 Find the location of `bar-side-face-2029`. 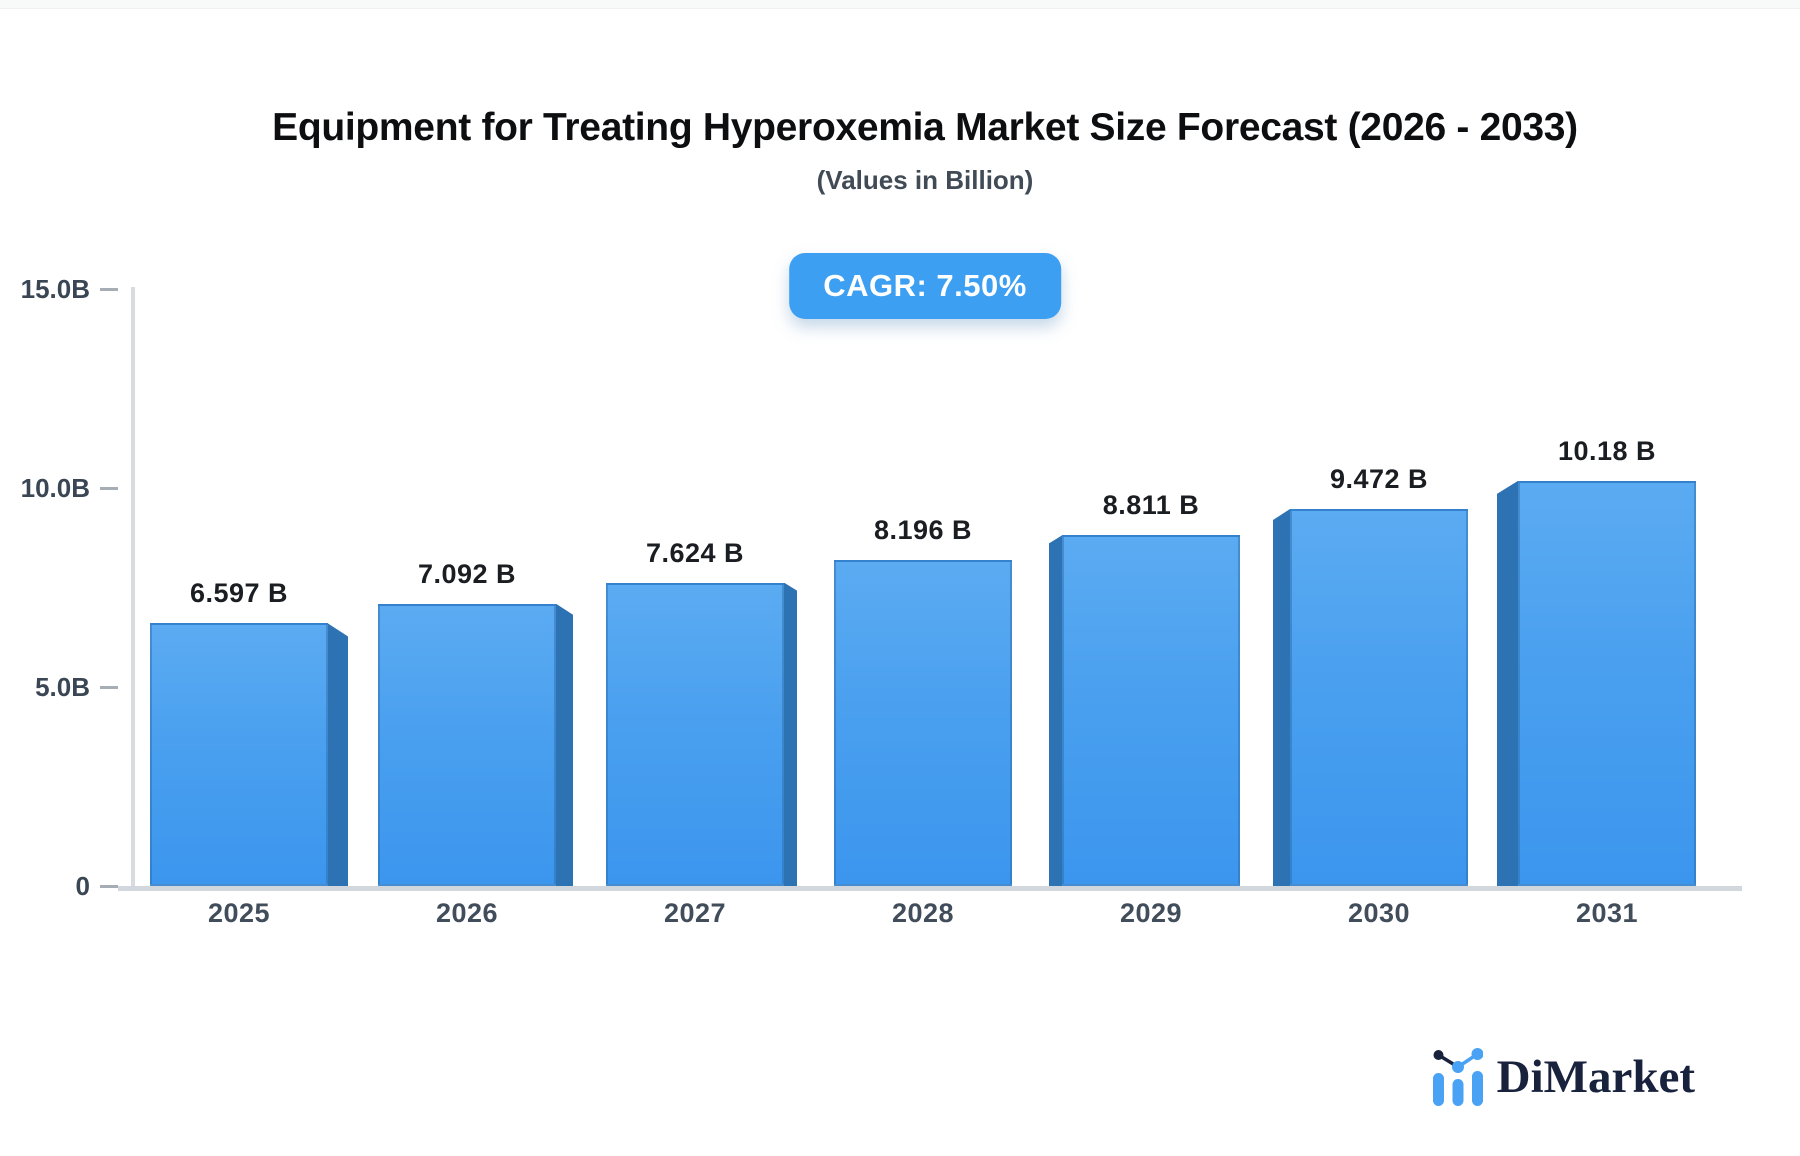

bar-side-face-2029 is located at coordinates (1055, 710).